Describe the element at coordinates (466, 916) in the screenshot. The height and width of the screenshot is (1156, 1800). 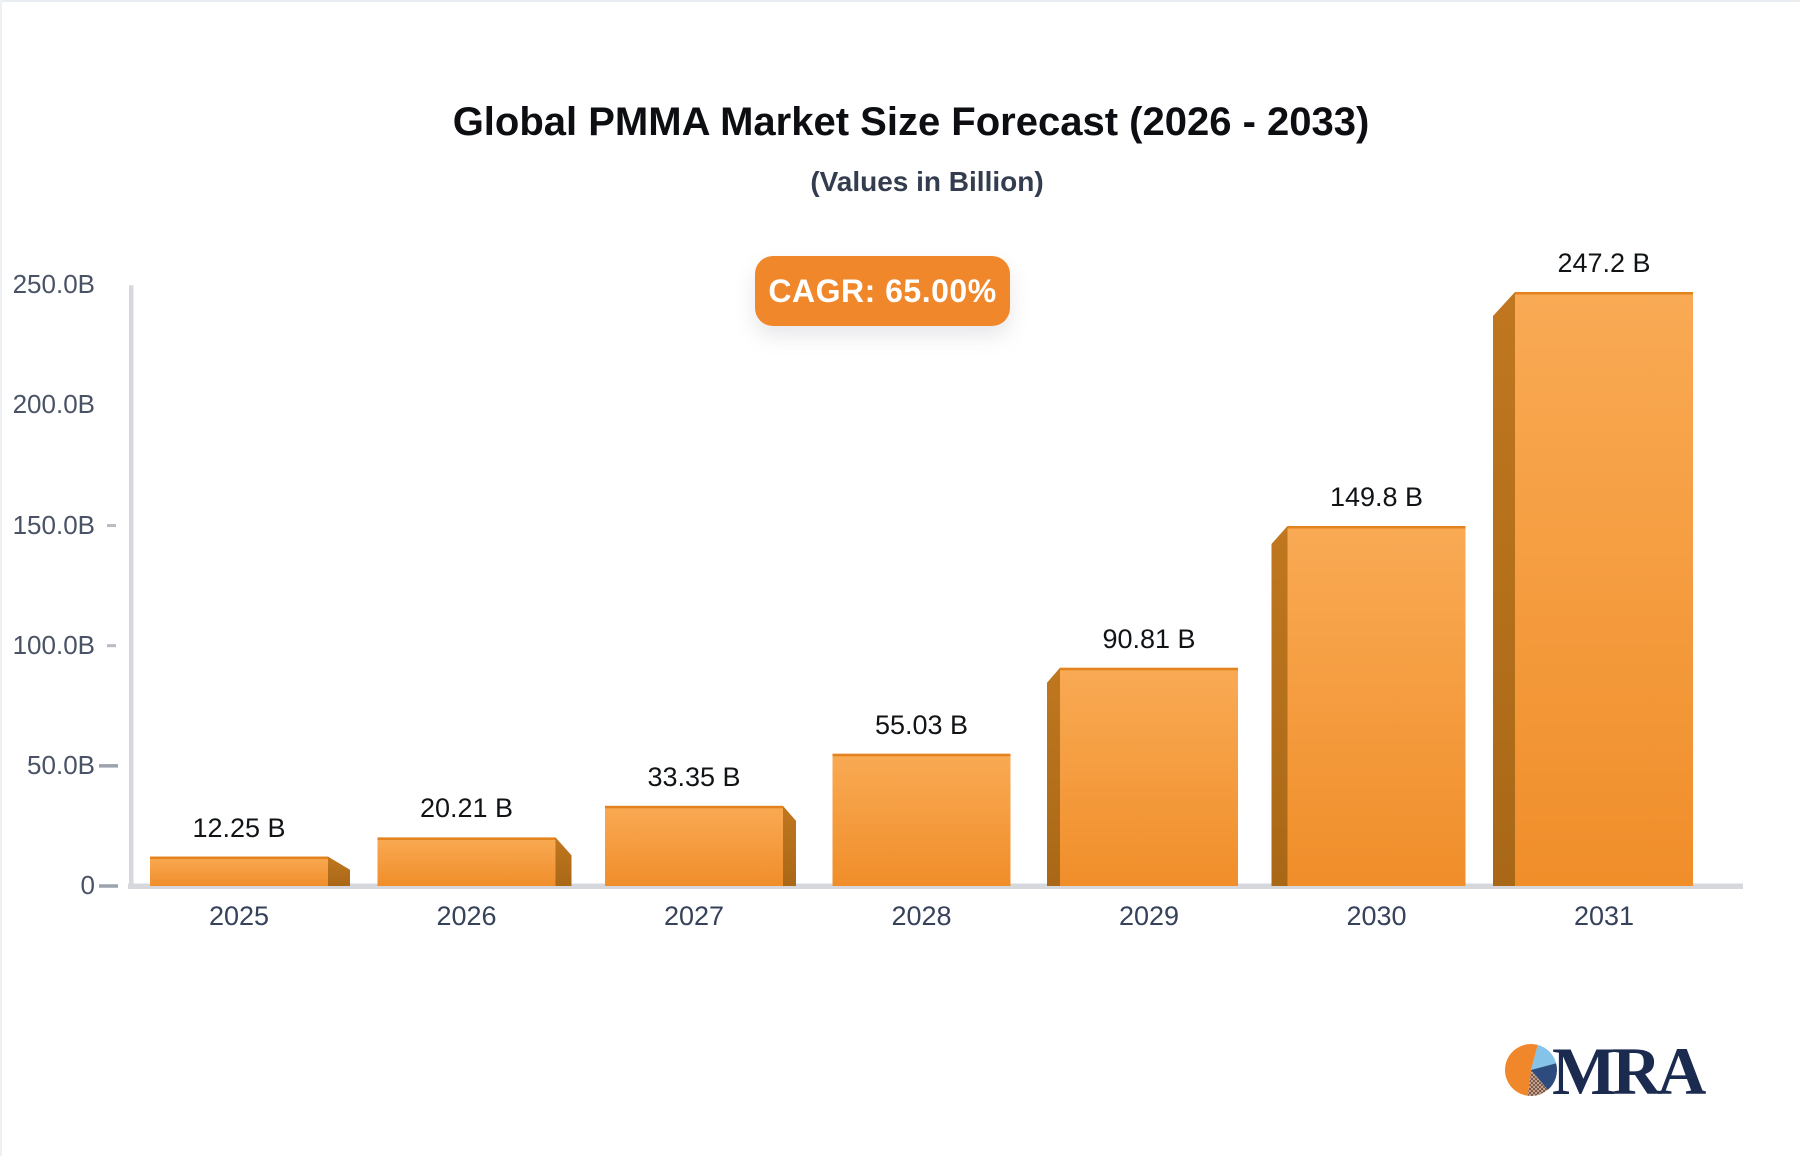
I see `x-axis-tick-label: 2026` at that location.